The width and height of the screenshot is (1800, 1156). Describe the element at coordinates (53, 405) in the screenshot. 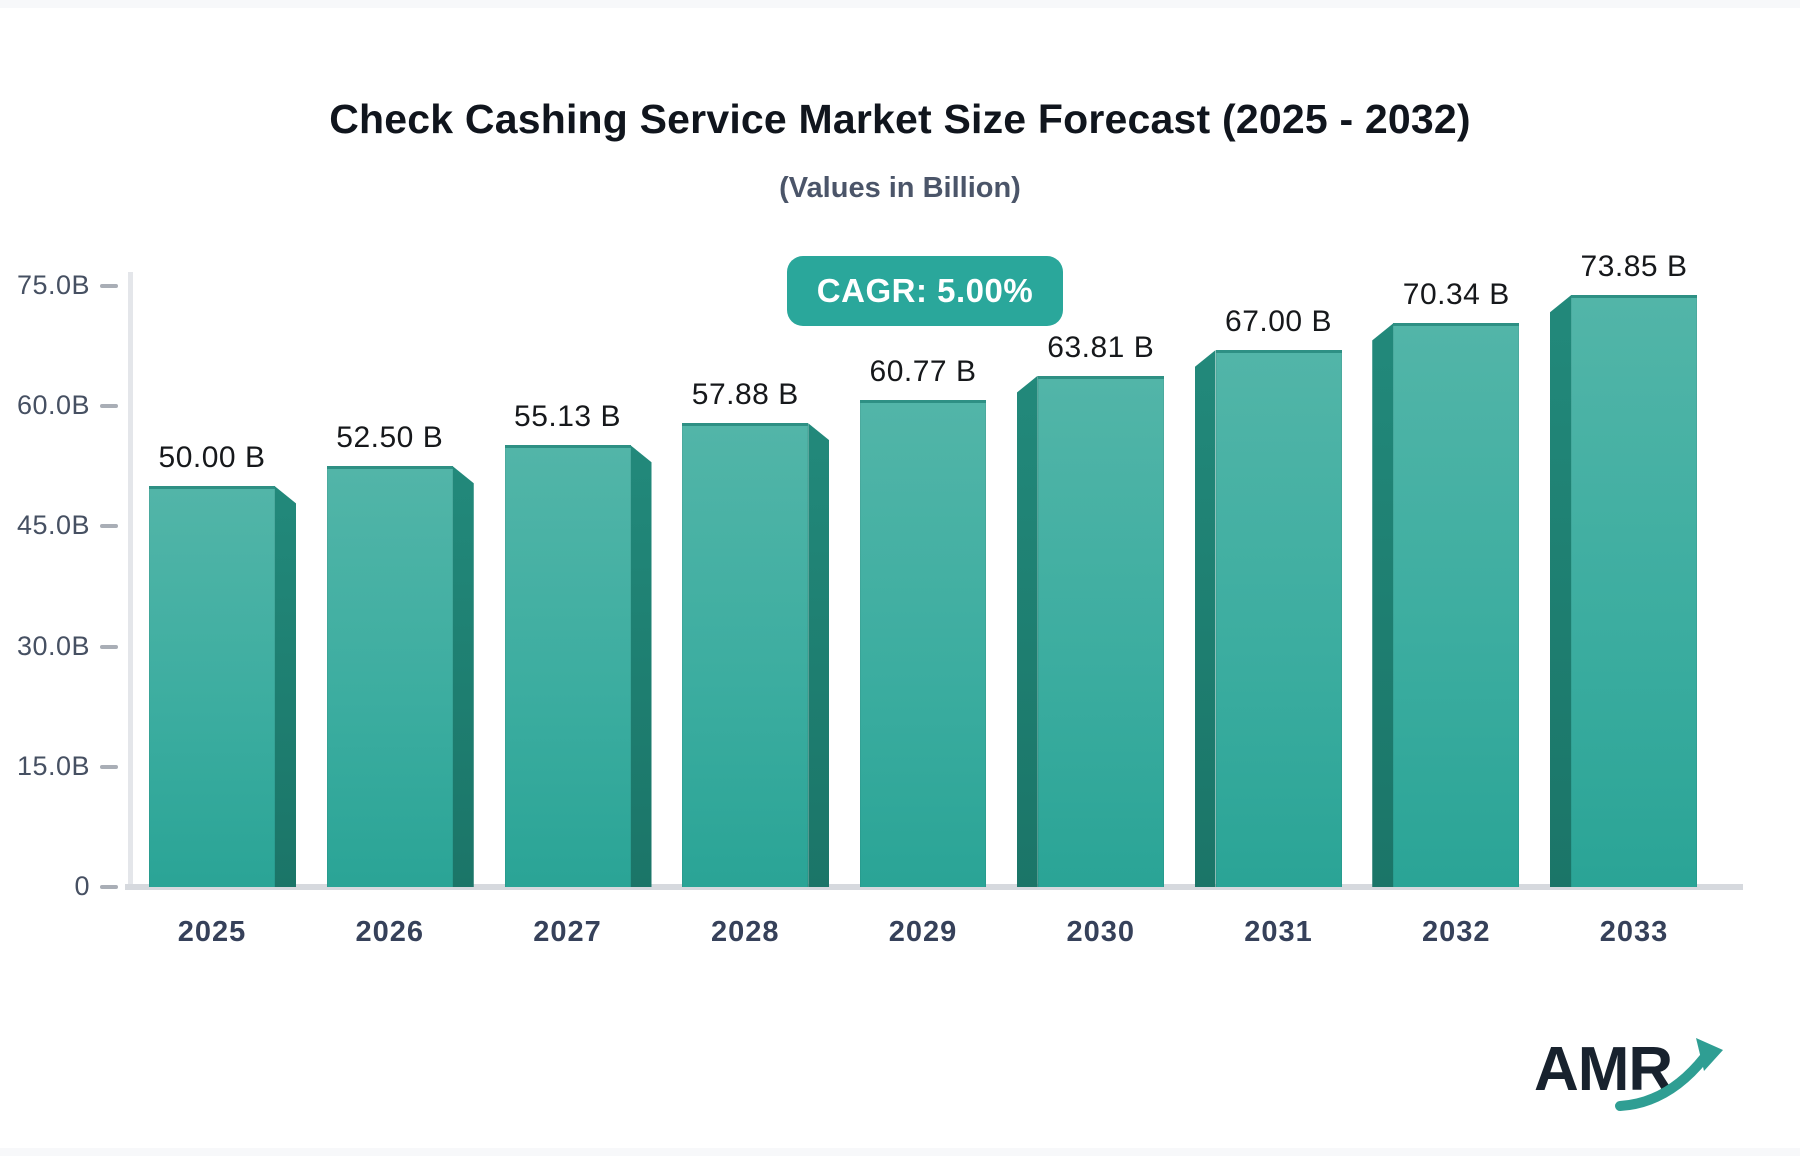

I see `y-axis-tick-label: 60.0B` at that location.